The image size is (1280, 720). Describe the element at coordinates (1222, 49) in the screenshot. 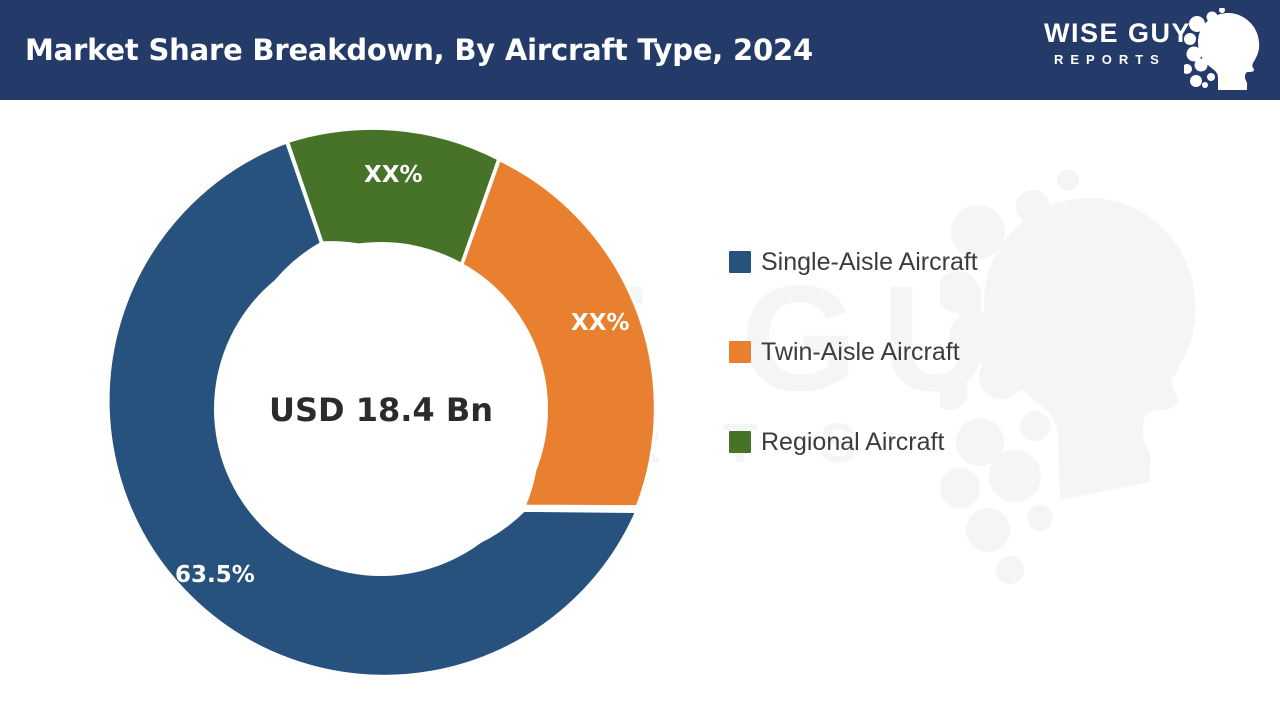

I see `logo-head-icon` at that location.